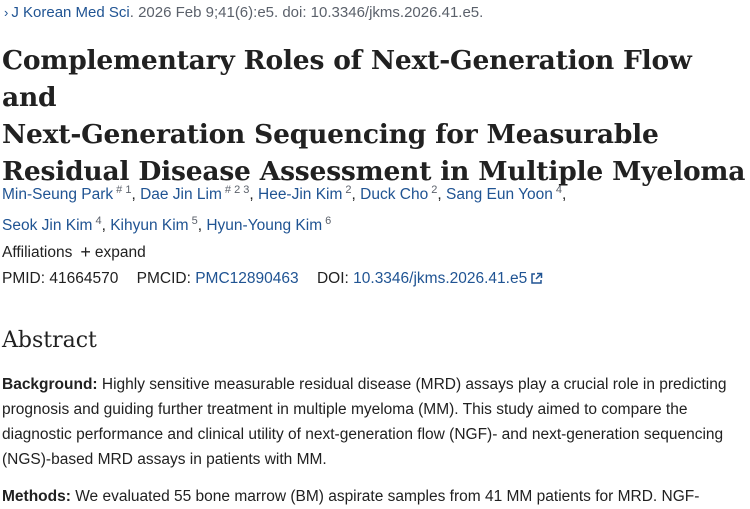  I want to click on author-affiliation-ref: # 1, so click(124, 190).